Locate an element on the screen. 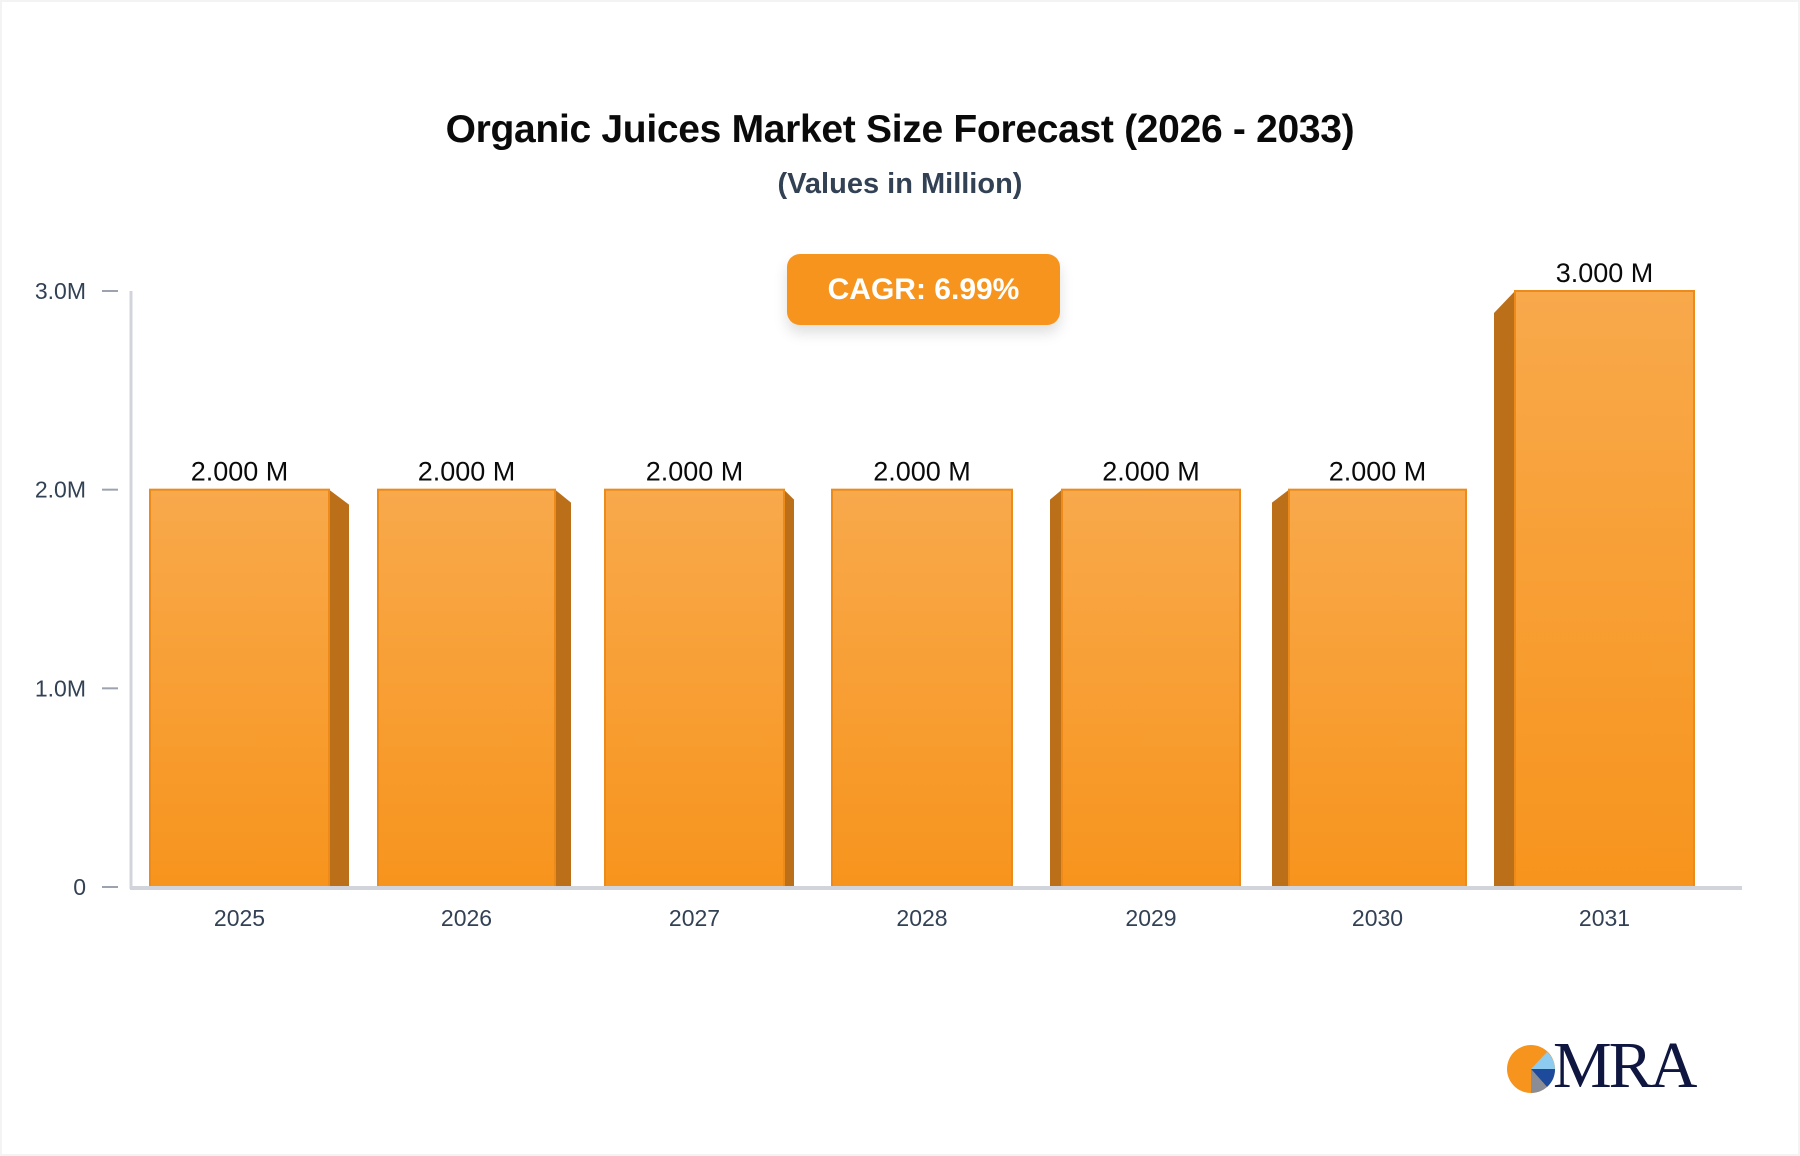 The image size is (1800, 1156). chart-subtitle: (Values in Million) is located at coordinates (900, 184).